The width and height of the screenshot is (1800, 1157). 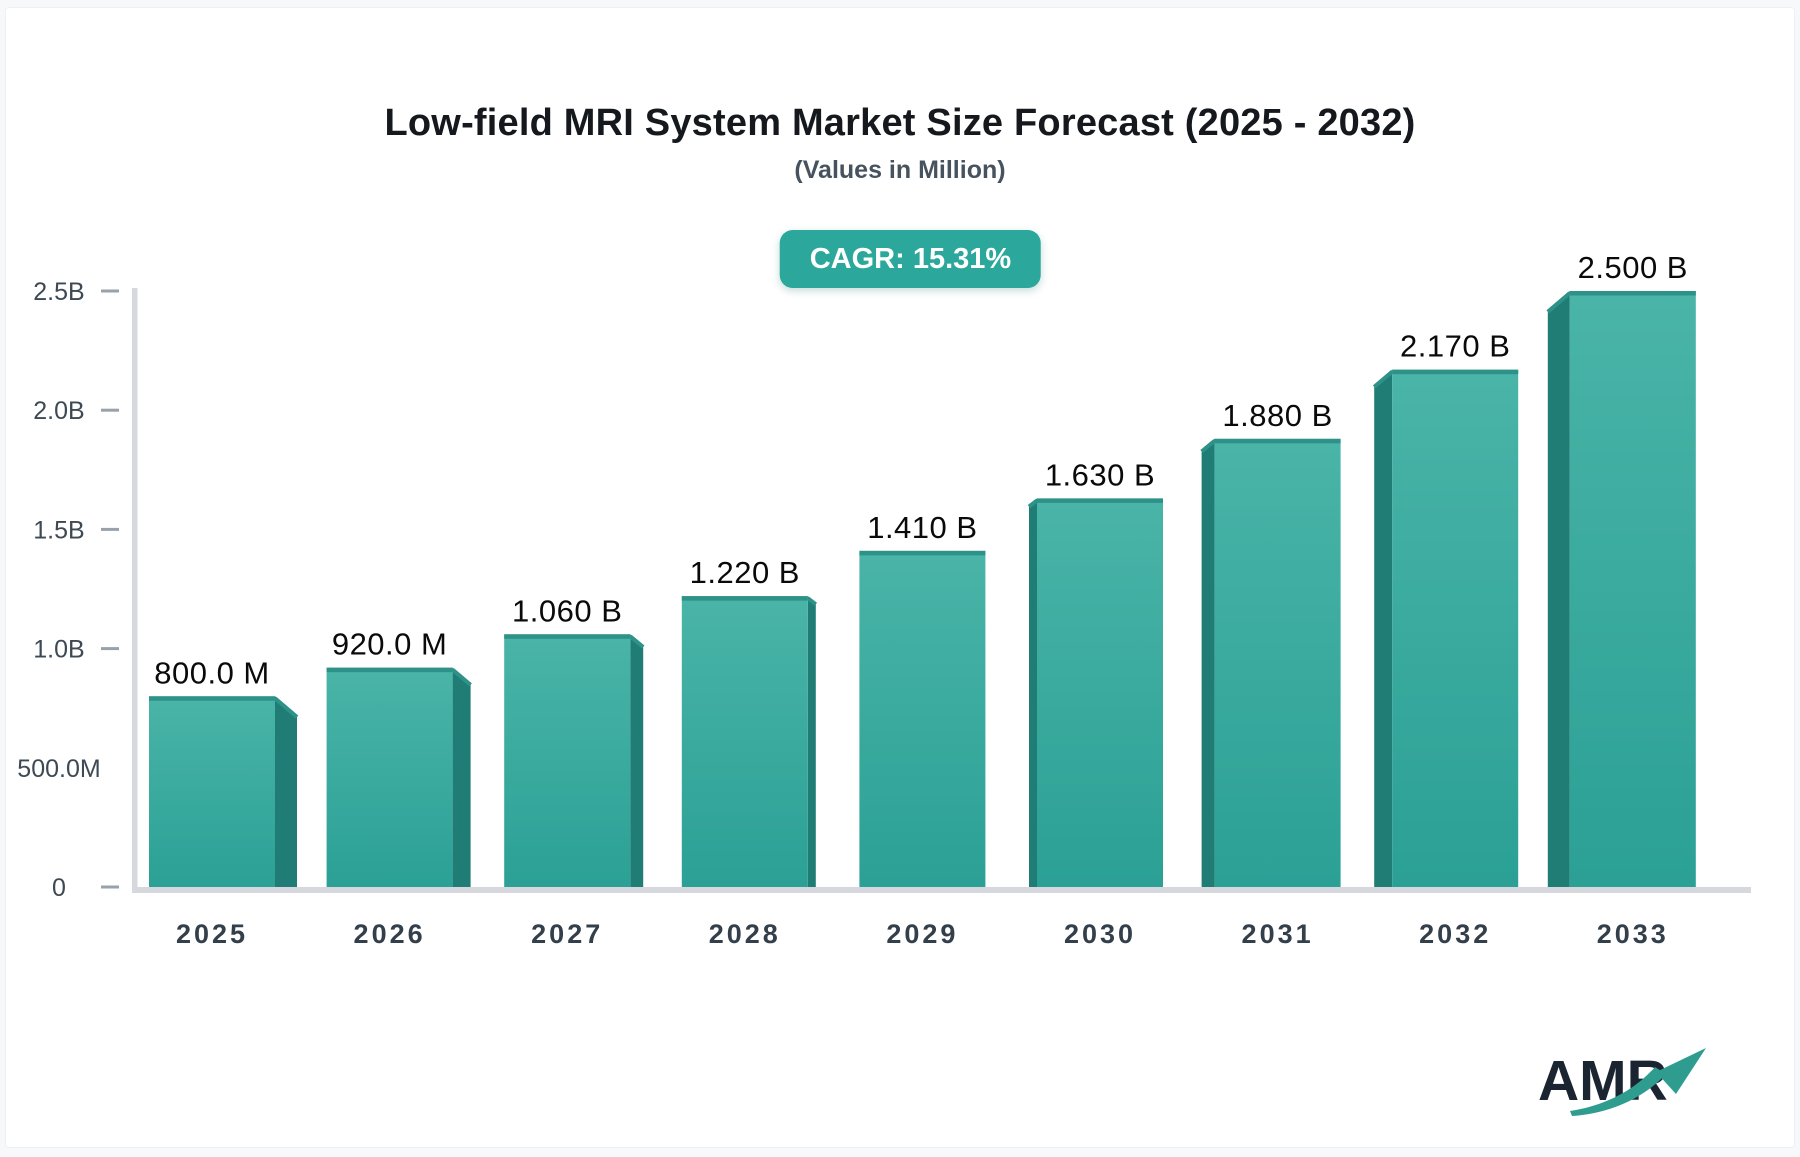 What do you see at coordinates (58, 769) in the screenshot?
I see `y-axis-label: 500.0M` at bounding box center [58, 769].